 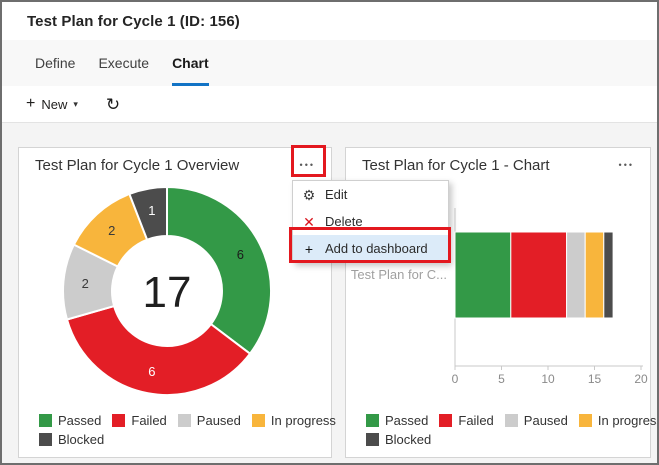 I want to click on donut-segment-passed, so click(x=219, y=270).